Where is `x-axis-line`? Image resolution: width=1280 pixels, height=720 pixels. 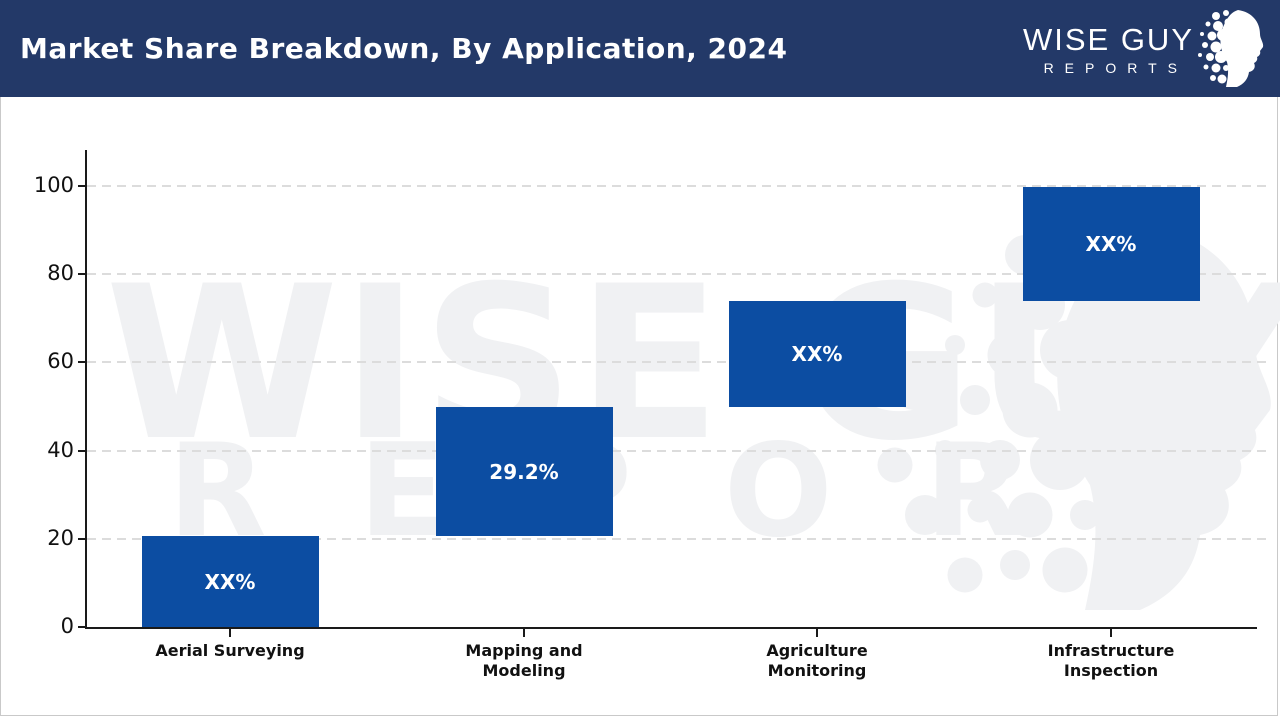 x-axis-line is located at coordinates (671, 628).